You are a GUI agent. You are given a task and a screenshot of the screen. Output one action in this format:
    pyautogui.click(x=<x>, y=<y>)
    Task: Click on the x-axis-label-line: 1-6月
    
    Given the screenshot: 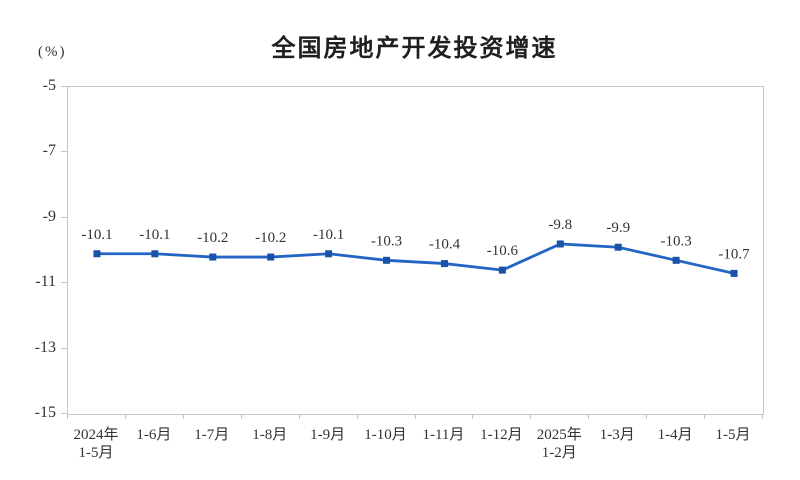 What is the action you would take?
    pyautogui.click(x=154, y=435)
    